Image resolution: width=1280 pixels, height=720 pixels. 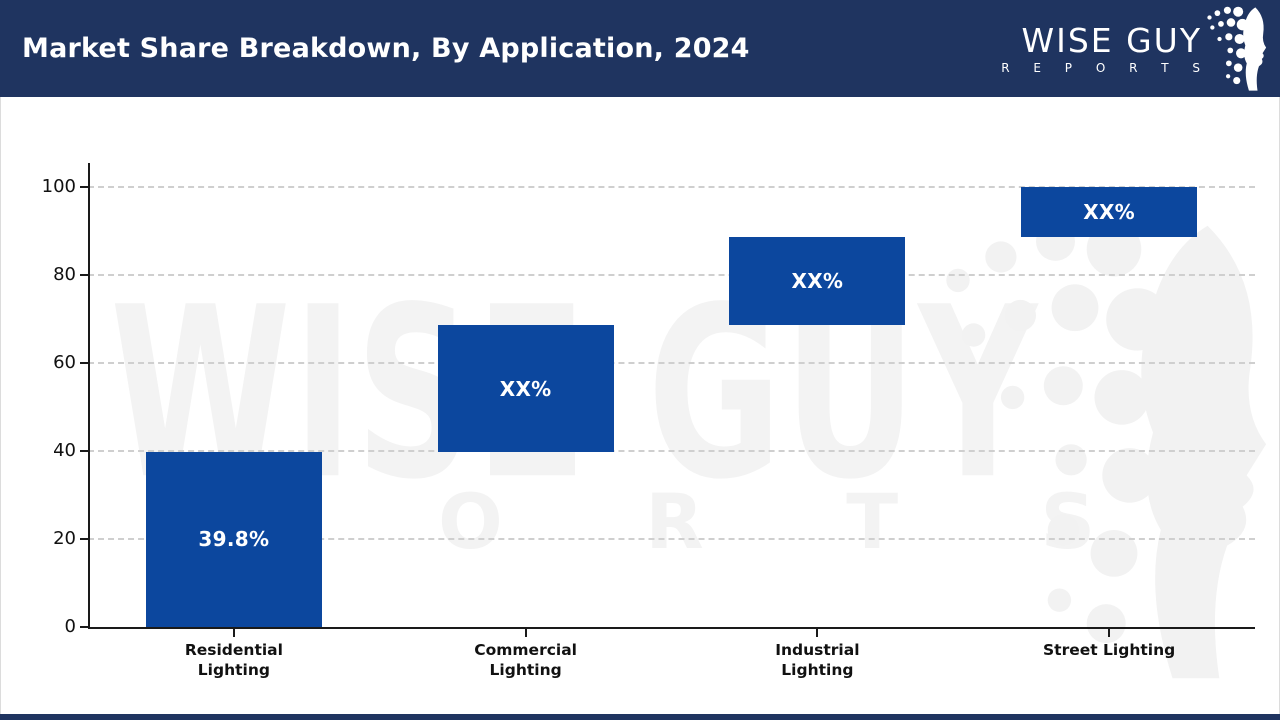 I want to click on y-tick-label: 80, so click(x=64, y=275).